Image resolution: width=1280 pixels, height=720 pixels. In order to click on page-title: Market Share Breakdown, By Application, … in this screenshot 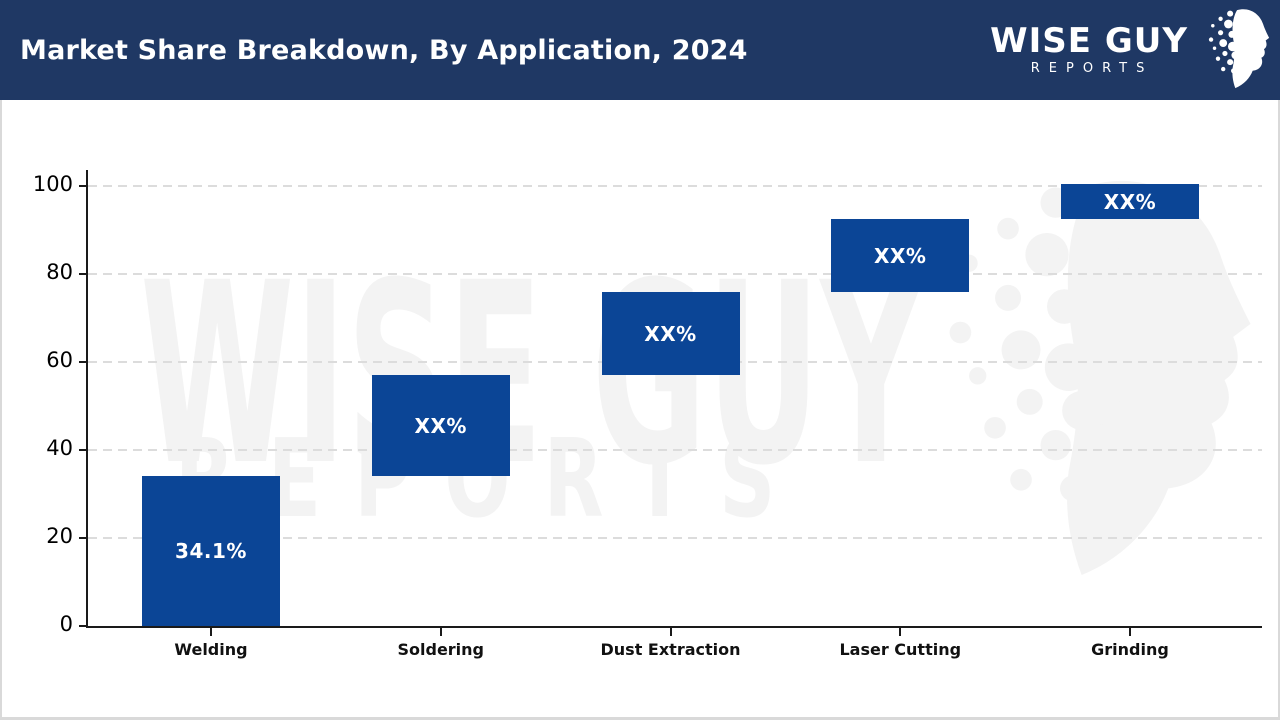, I will do `click(384, 50)`.